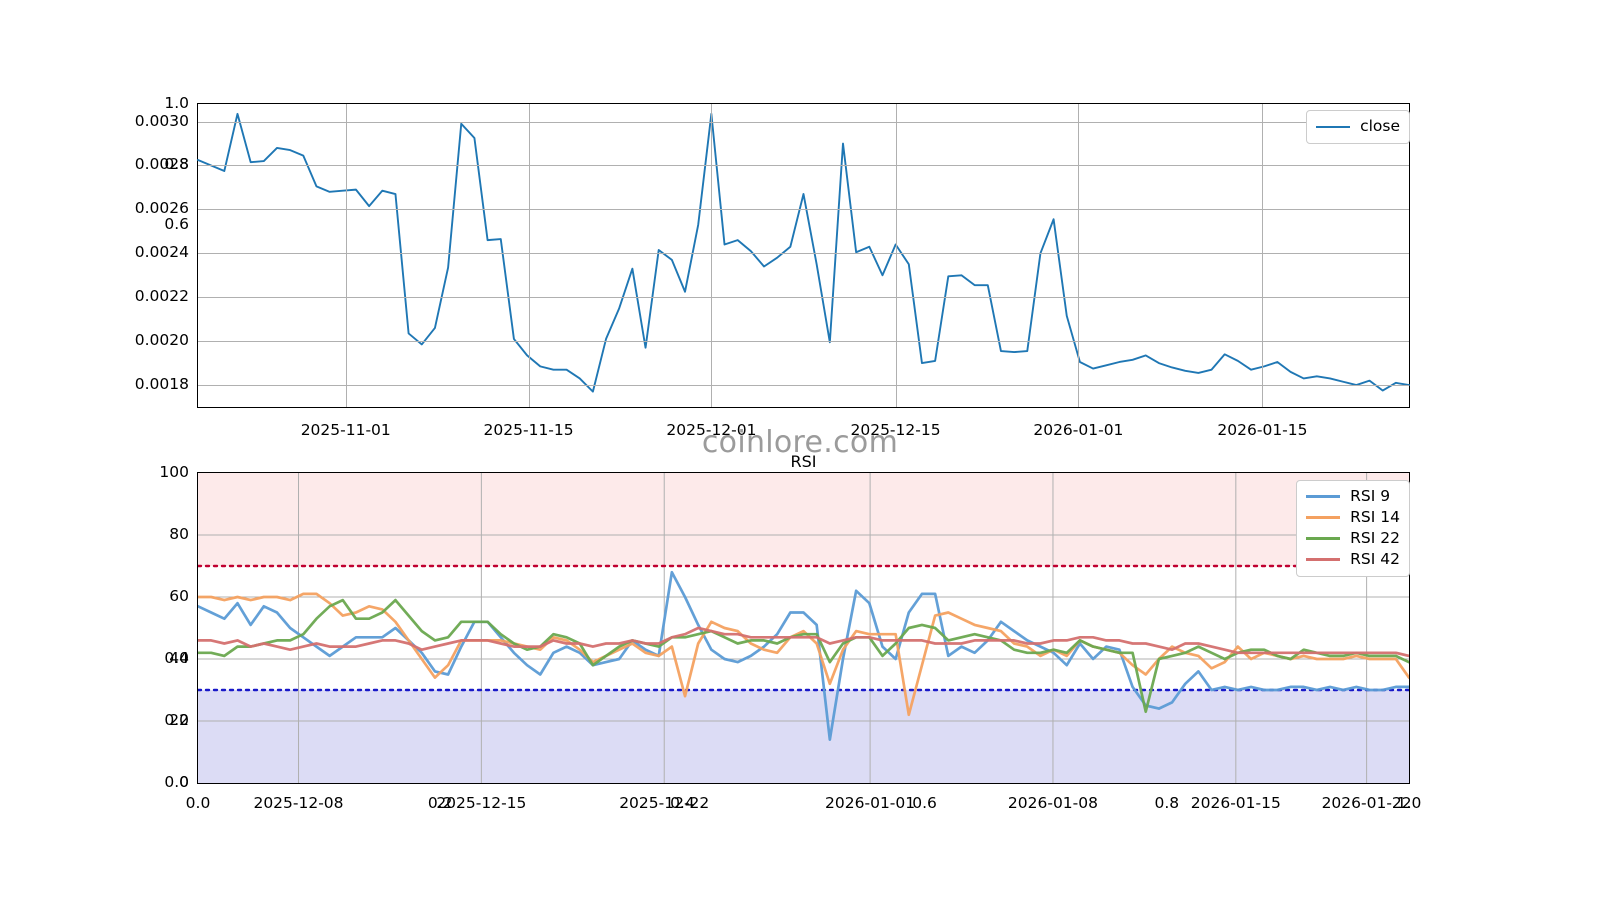 This screenshot has height=900, width=1600. I want to click on legend-item-label: close, so click(1380, 126).